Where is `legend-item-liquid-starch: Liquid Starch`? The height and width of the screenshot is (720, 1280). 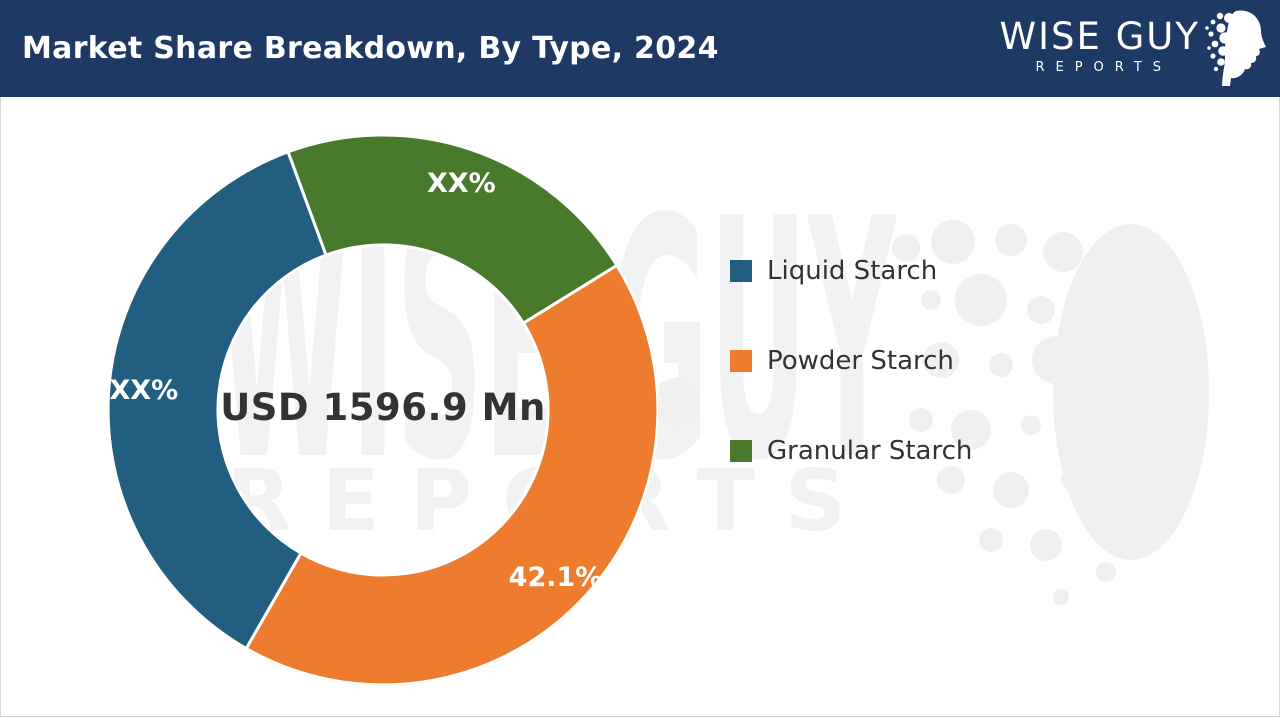 legend-item-liquid-starch: Liquid Starch is located at coordinates (851, 271).